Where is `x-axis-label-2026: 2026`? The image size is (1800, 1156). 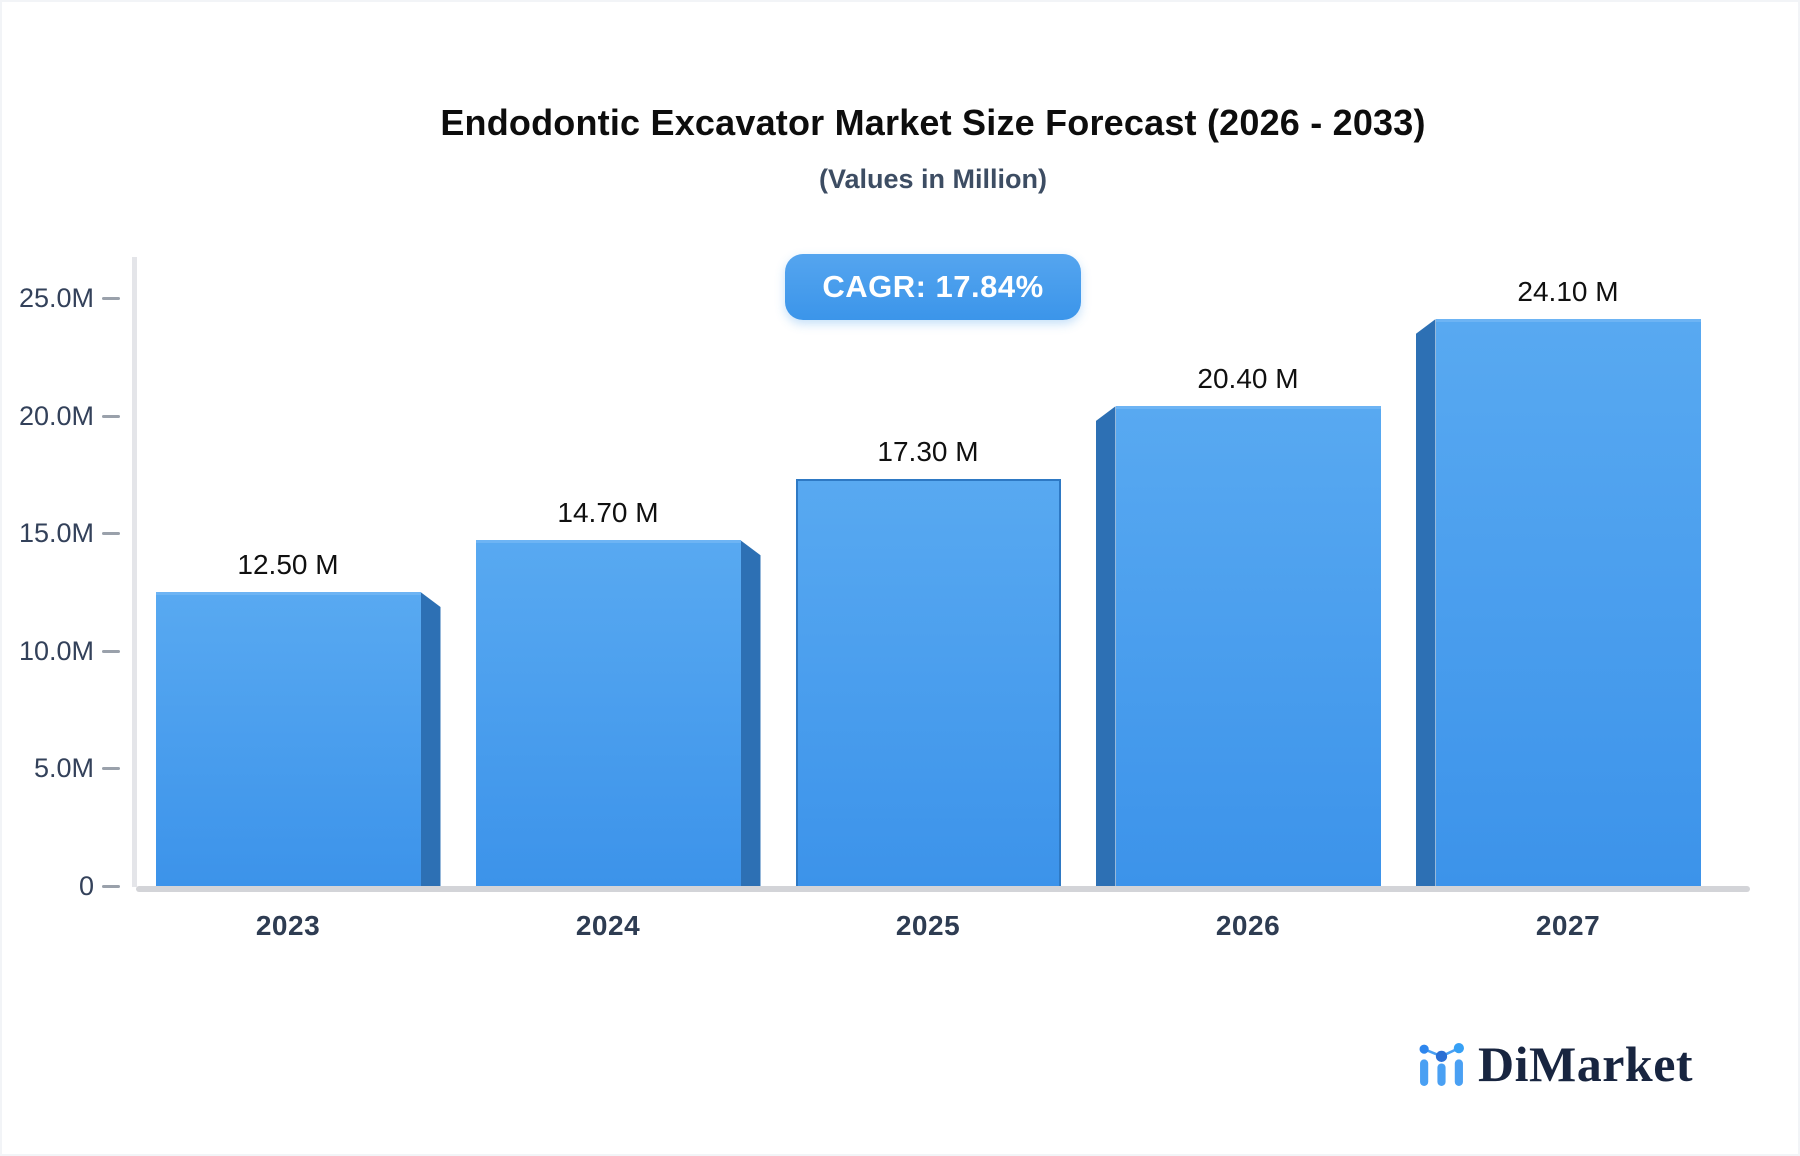
x-axis-label-2026: 2026 is located at coordinates (1248, 925).